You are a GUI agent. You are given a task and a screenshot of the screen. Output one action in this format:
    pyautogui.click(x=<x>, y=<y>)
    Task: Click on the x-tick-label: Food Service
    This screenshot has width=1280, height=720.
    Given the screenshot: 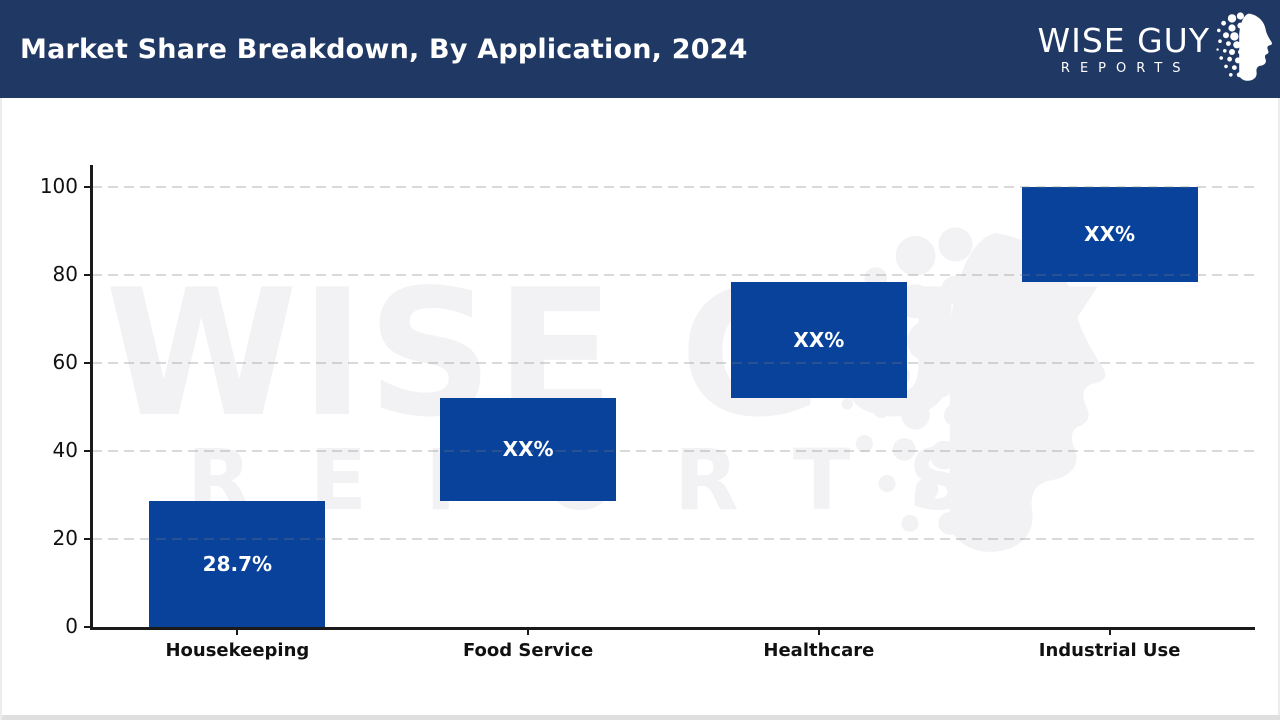 What is the action you would take?
    pyautogui.click(x=528, y=650)
    